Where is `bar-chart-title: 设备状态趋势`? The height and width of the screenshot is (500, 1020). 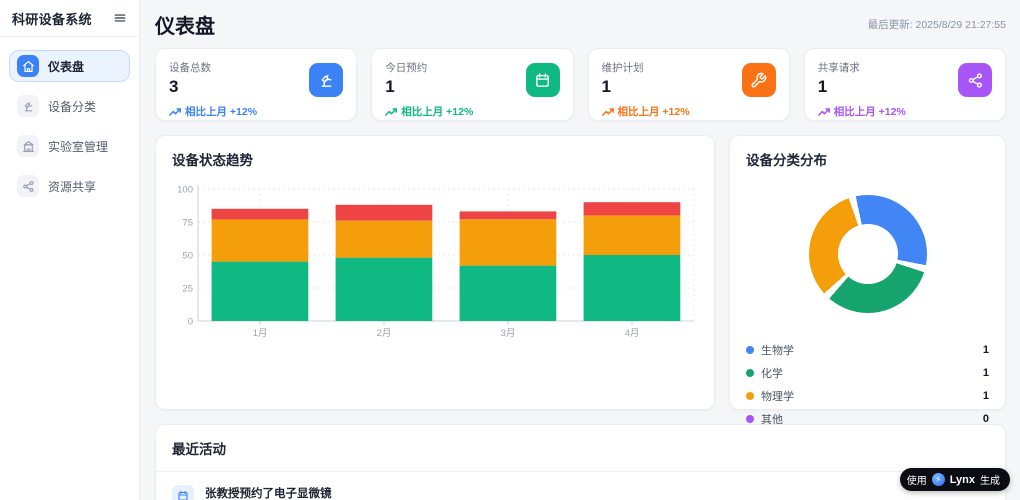 bar-chart-title: 设备状态趋势 is located at coordinates (212, 160).